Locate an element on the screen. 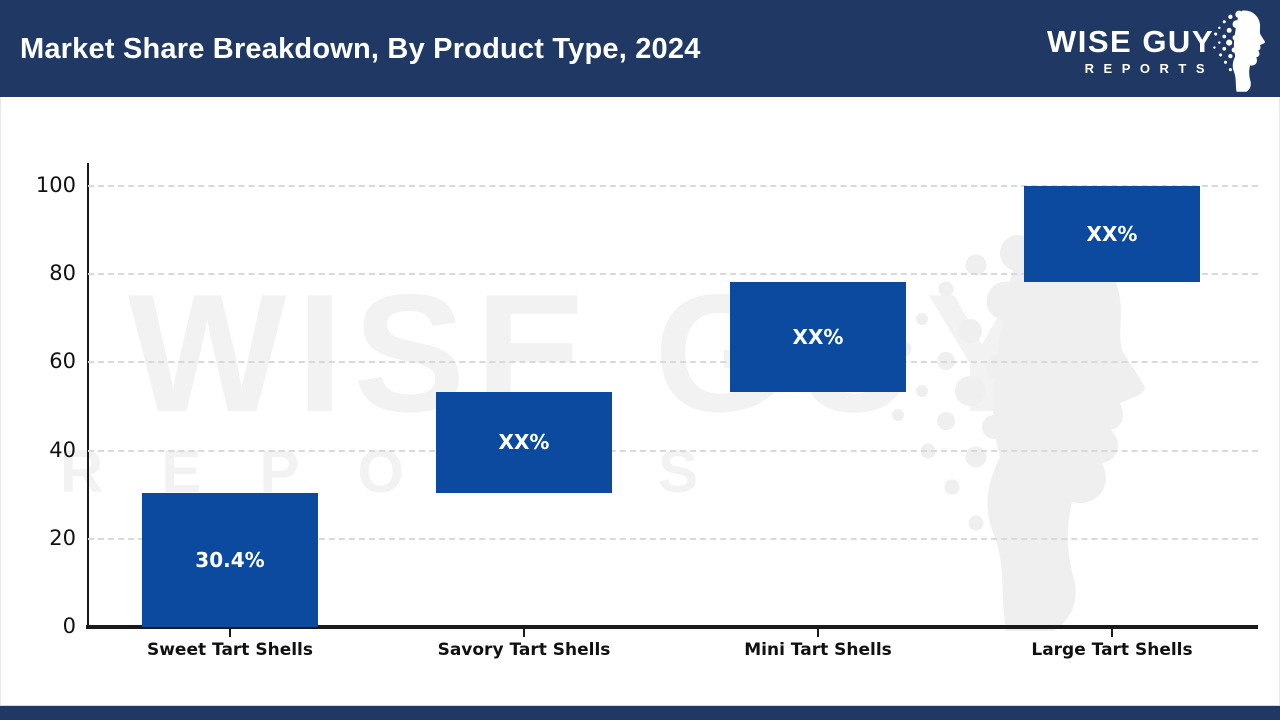 The width and height of the screenshot is (1280, 720). y-axis-line is located at coordinates (88, 396).